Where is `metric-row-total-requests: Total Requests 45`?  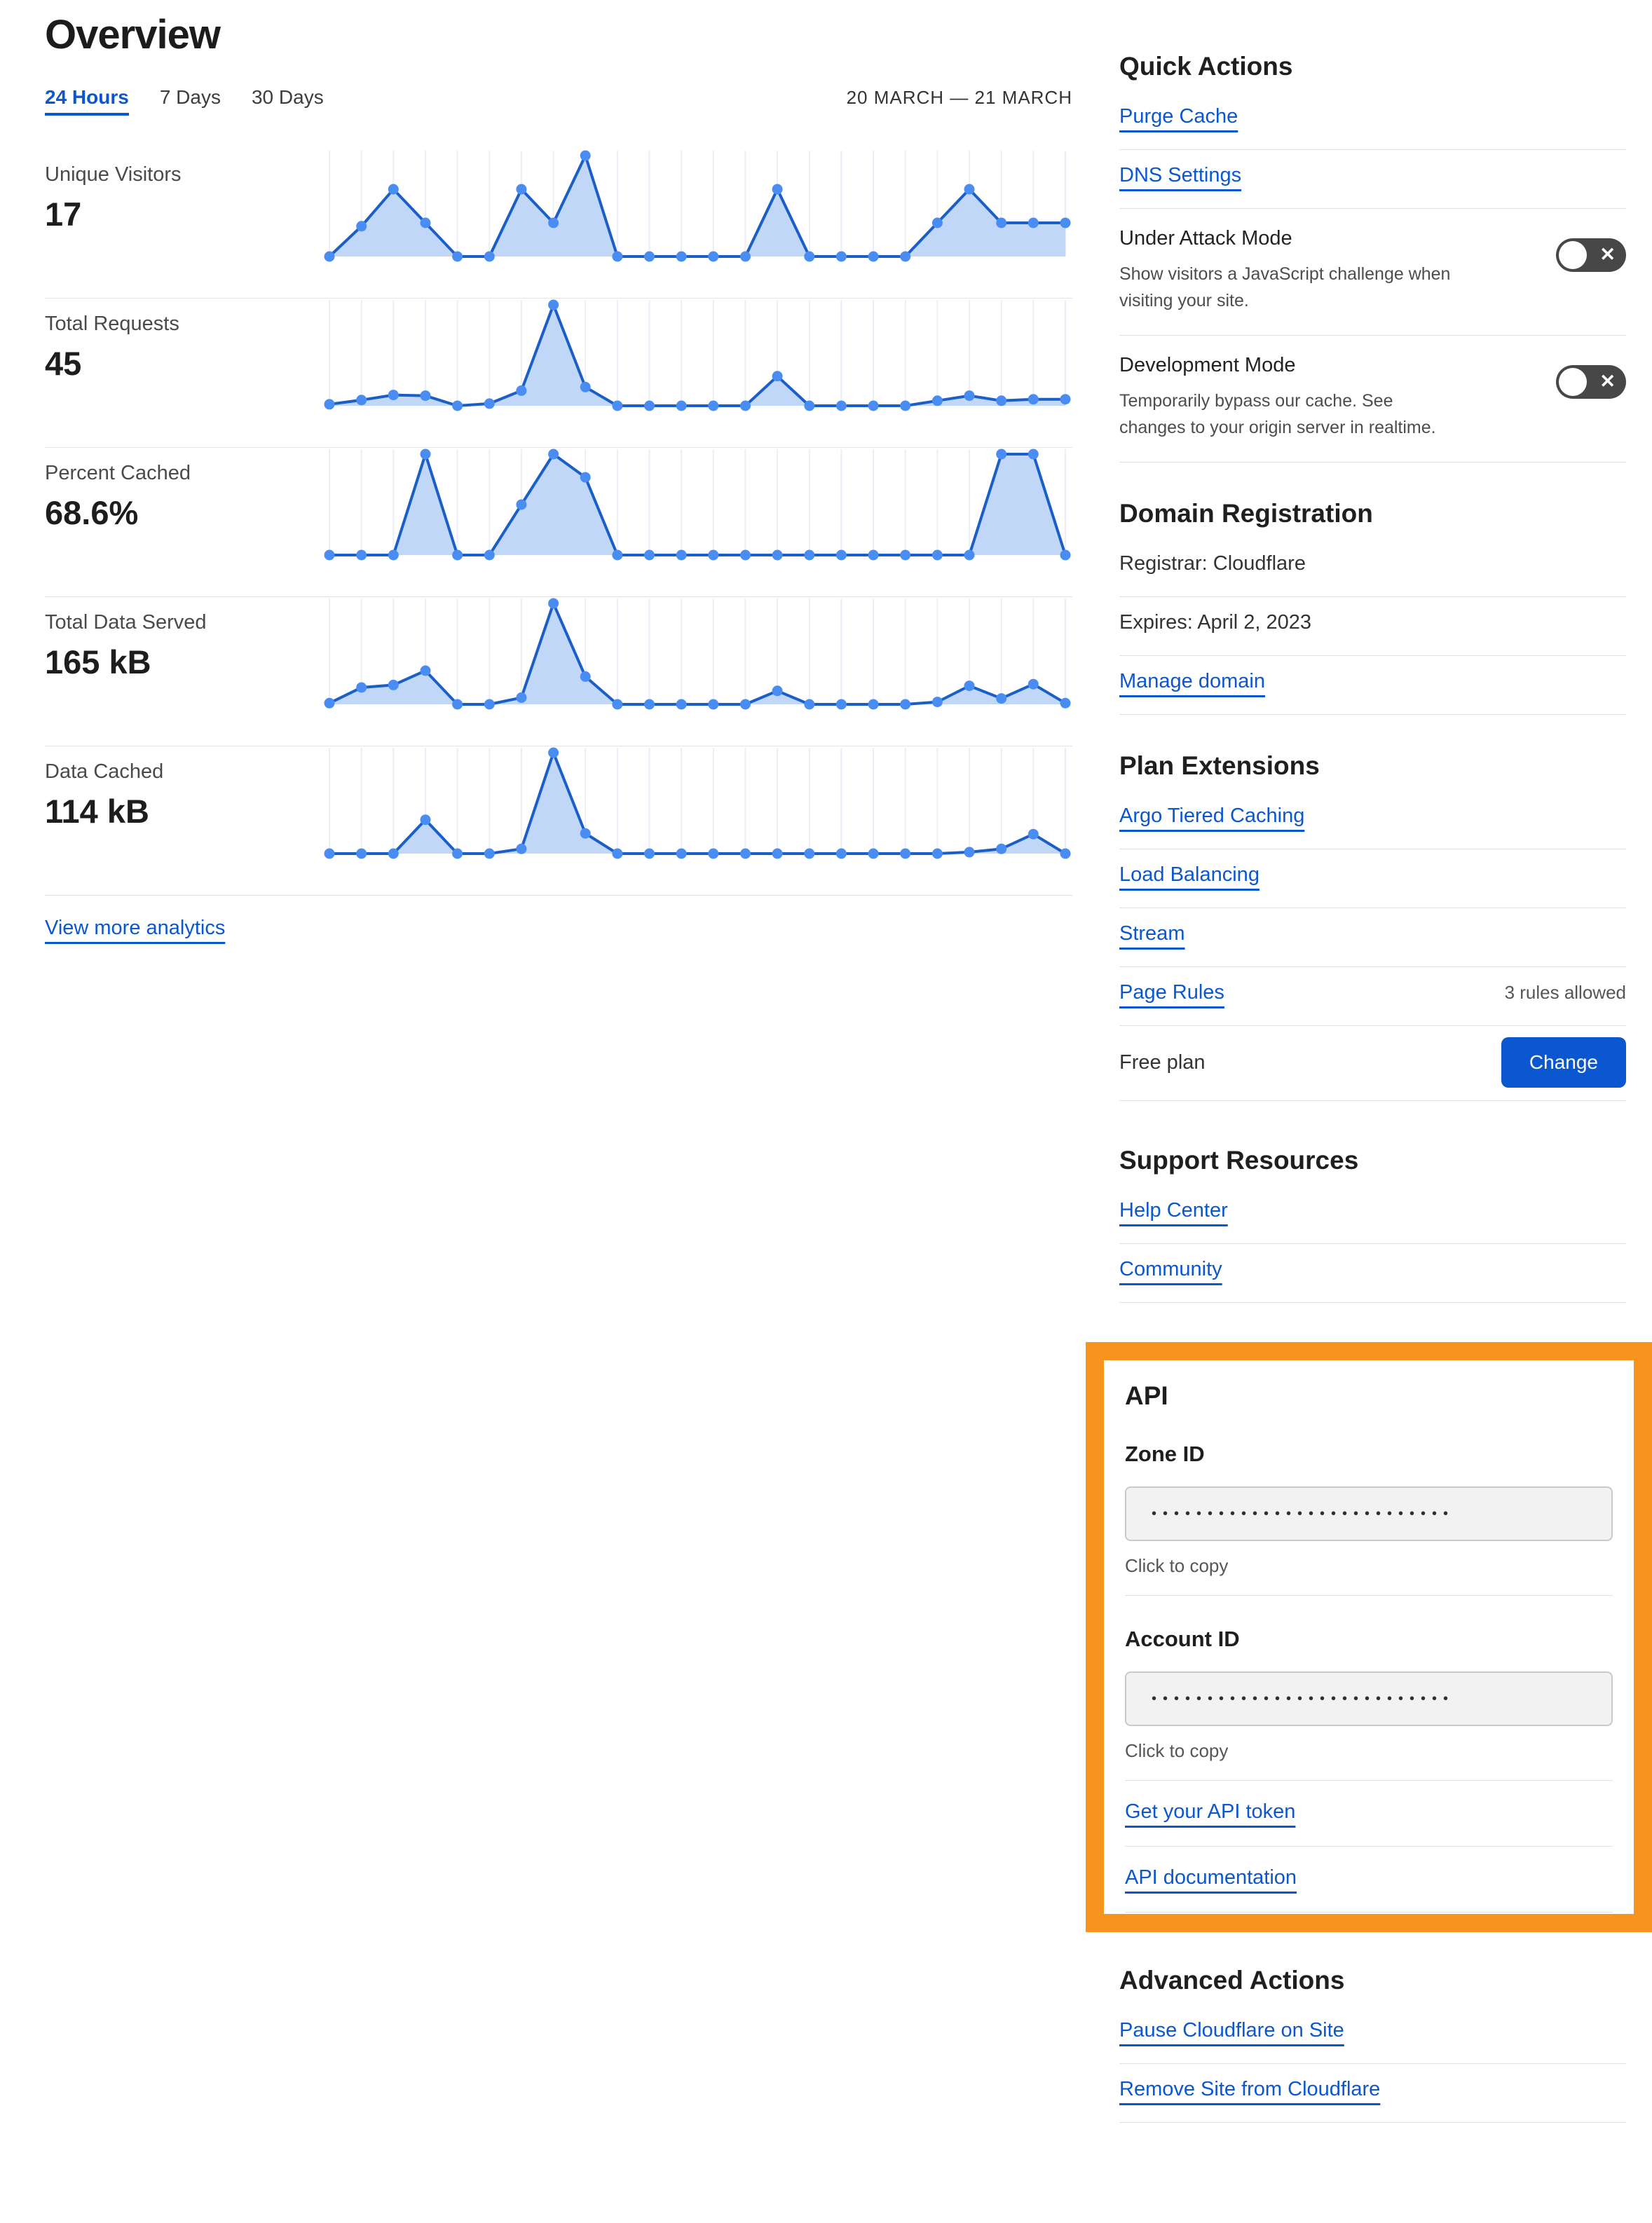 metric-row-total-requests: Total Requests 45 is located at coordinates (559, 373).